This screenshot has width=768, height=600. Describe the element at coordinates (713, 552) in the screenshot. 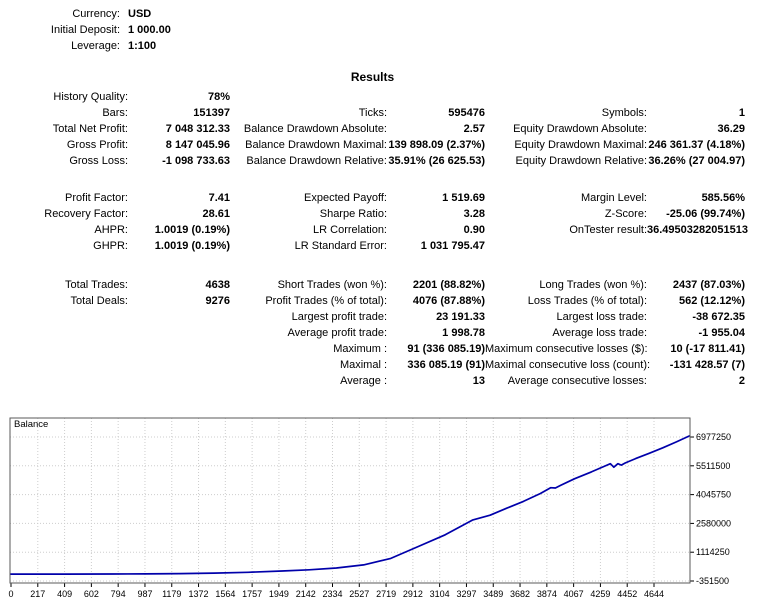

I see `y-axis-tick-label: 1114250` at that location.